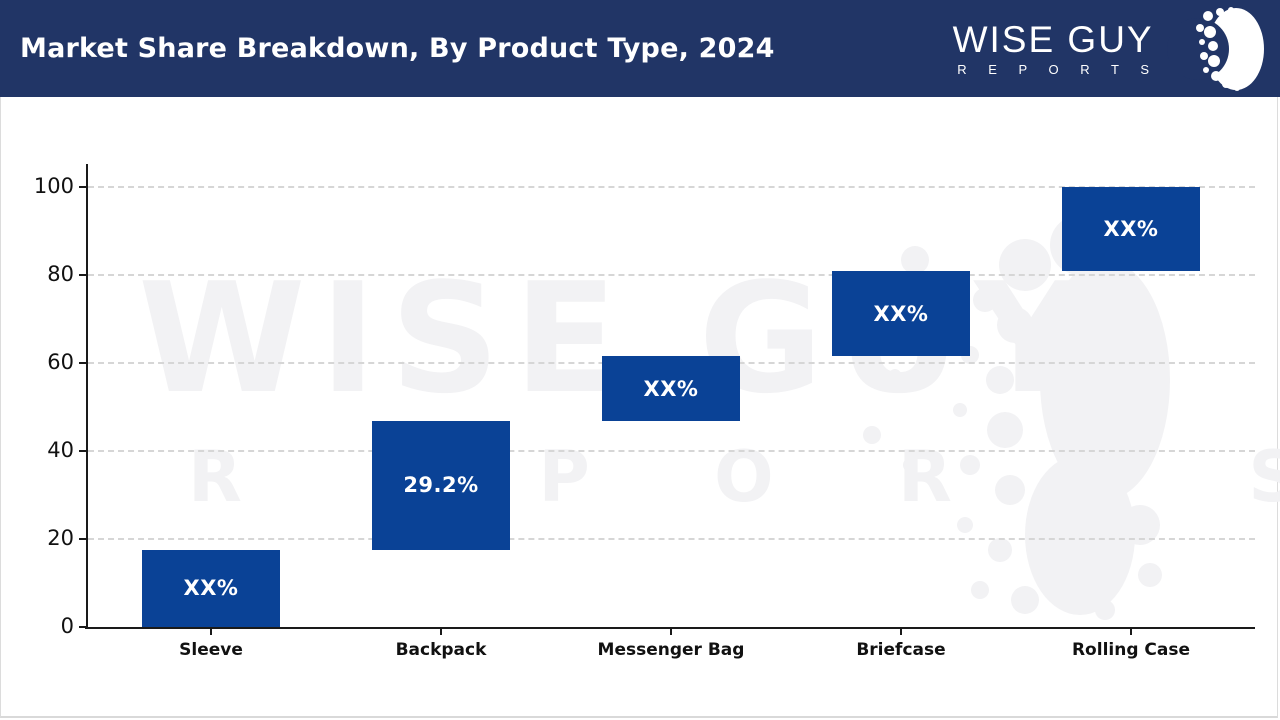 This screenshot has width=1280, height=720. I want to click on x-category-label: Sleeve, so click(211, 650).